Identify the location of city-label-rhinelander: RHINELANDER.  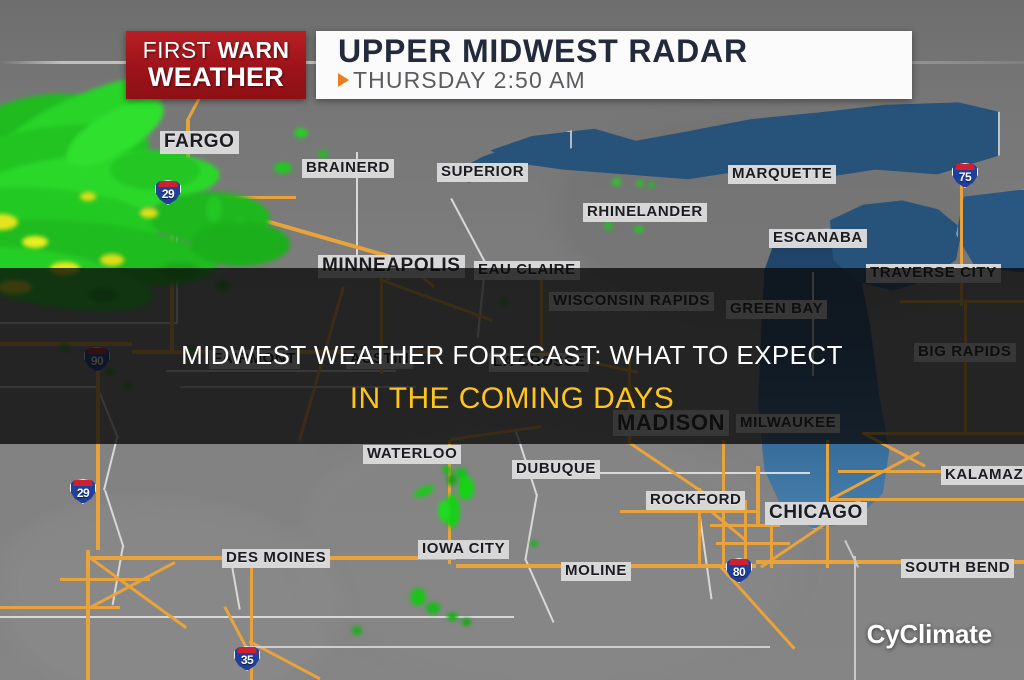
(645, 212).